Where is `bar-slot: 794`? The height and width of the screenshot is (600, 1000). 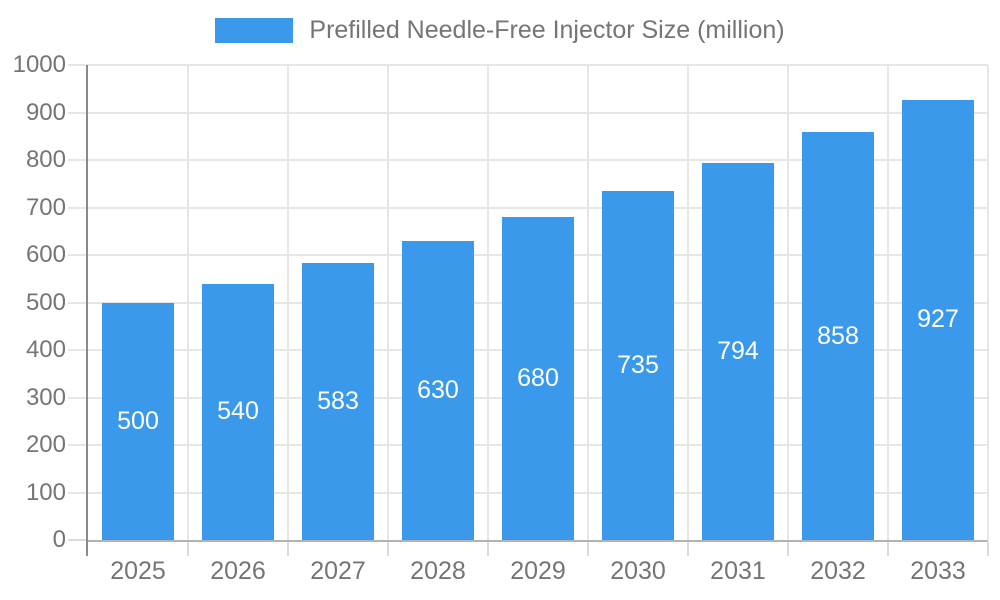 bar-slot: 794 is located at coordinates (738, 302).